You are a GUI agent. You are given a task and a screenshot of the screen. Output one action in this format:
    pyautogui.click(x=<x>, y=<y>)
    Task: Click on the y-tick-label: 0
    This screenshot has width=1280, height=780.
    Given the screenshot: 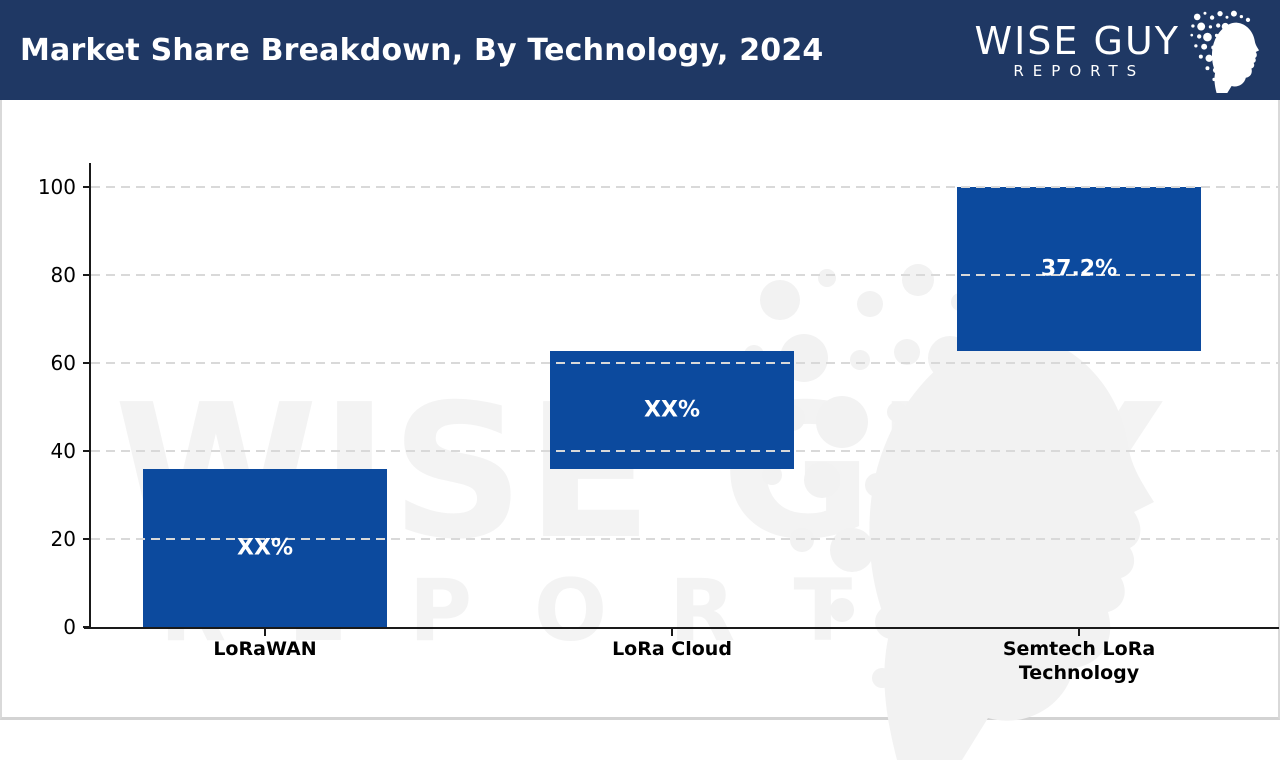 What is the action you would take?
    pyautogui.click(x=69, y=627)
    